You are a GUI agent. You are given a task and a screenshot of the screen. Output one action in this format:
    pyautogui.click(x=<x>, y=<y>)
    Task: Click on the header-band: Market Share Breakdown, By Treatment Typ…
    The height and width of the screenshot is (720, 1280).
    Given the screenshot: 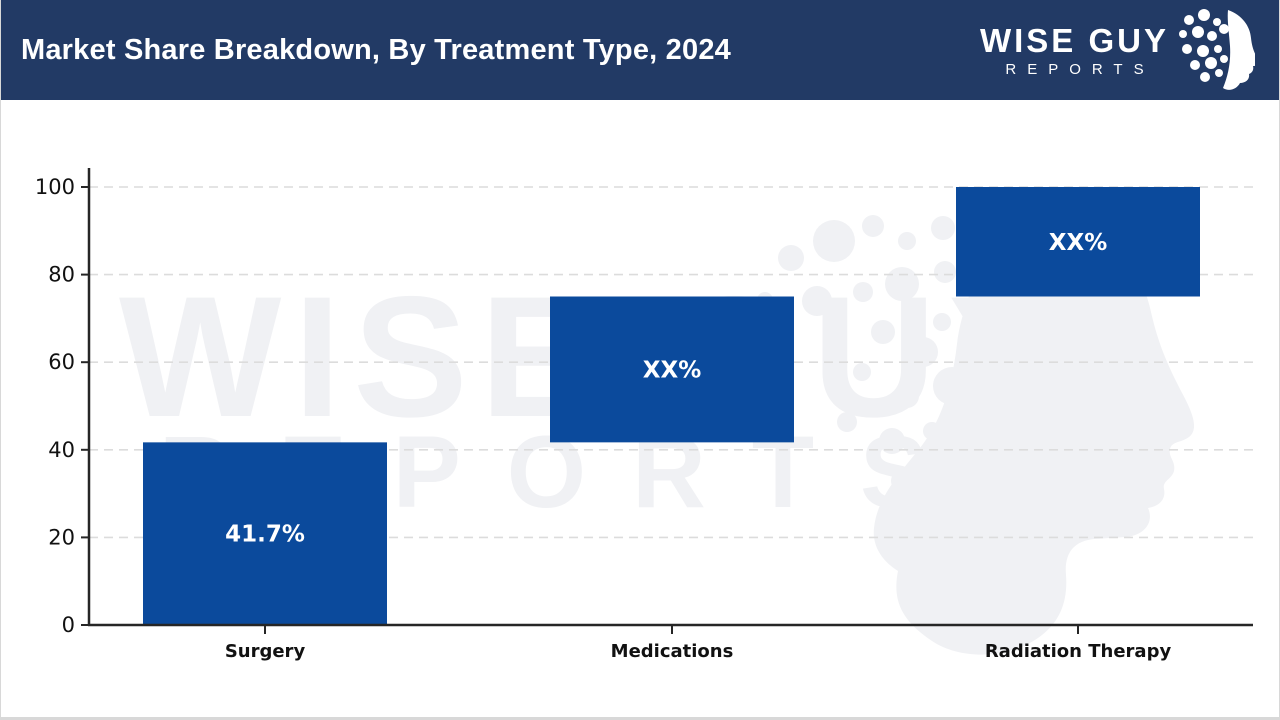 What is the action you would take?
    pyautogui.click(x=640, y=50)
    